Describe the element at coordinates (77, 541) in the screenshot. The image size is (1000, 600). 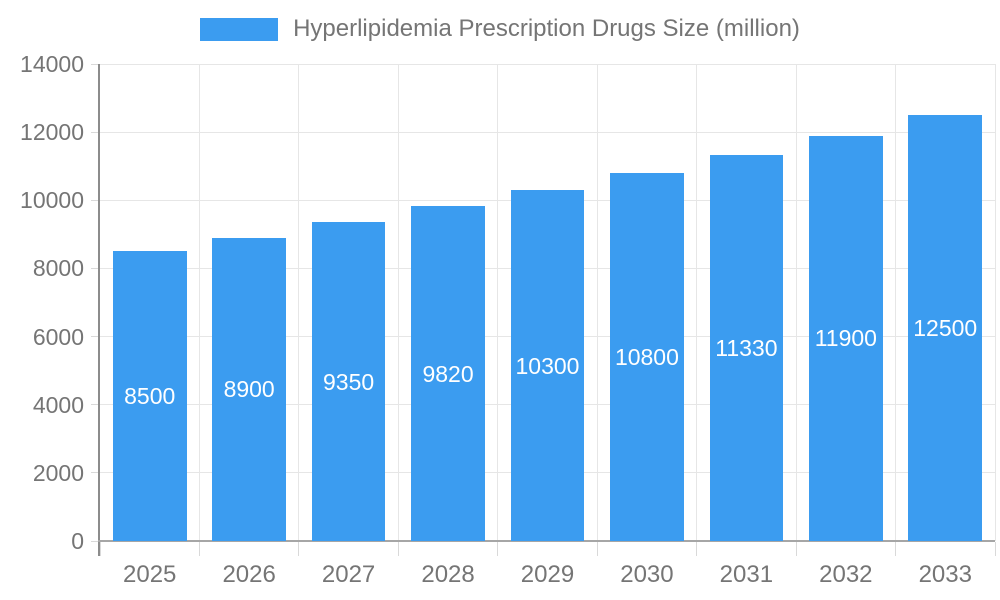
I see `y-axis-tick-label: 0` at that location.